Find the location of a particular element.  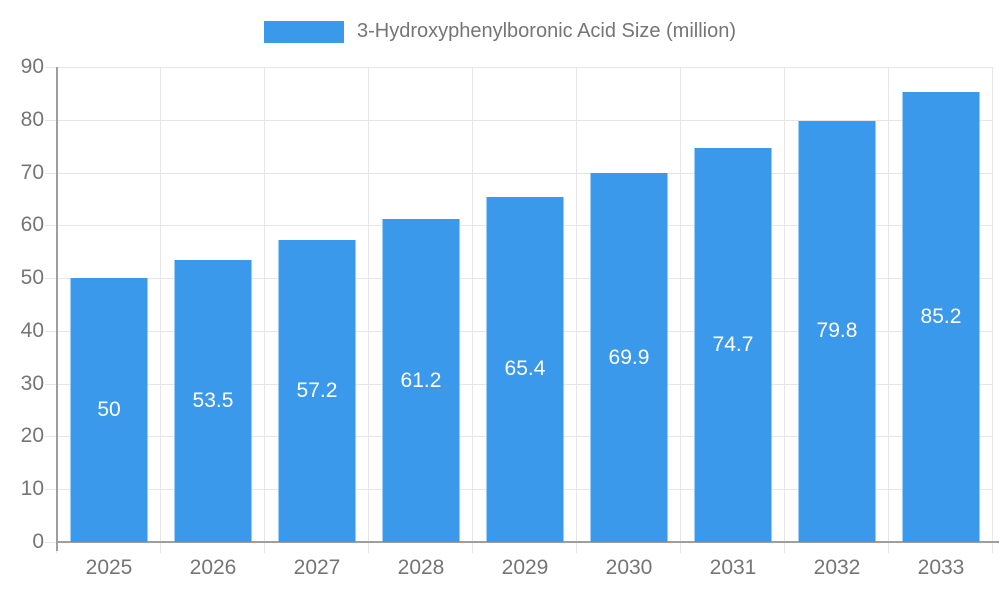

y-tick-label: 30 is located at coordinates (32, 383).